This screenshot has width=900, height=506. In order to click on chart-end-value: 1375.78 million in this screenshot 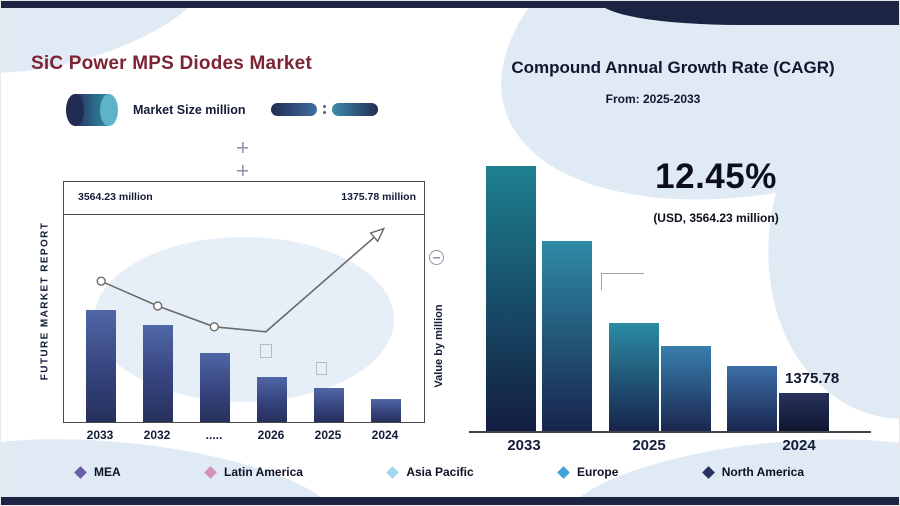, I will do `click(378, 197)`.